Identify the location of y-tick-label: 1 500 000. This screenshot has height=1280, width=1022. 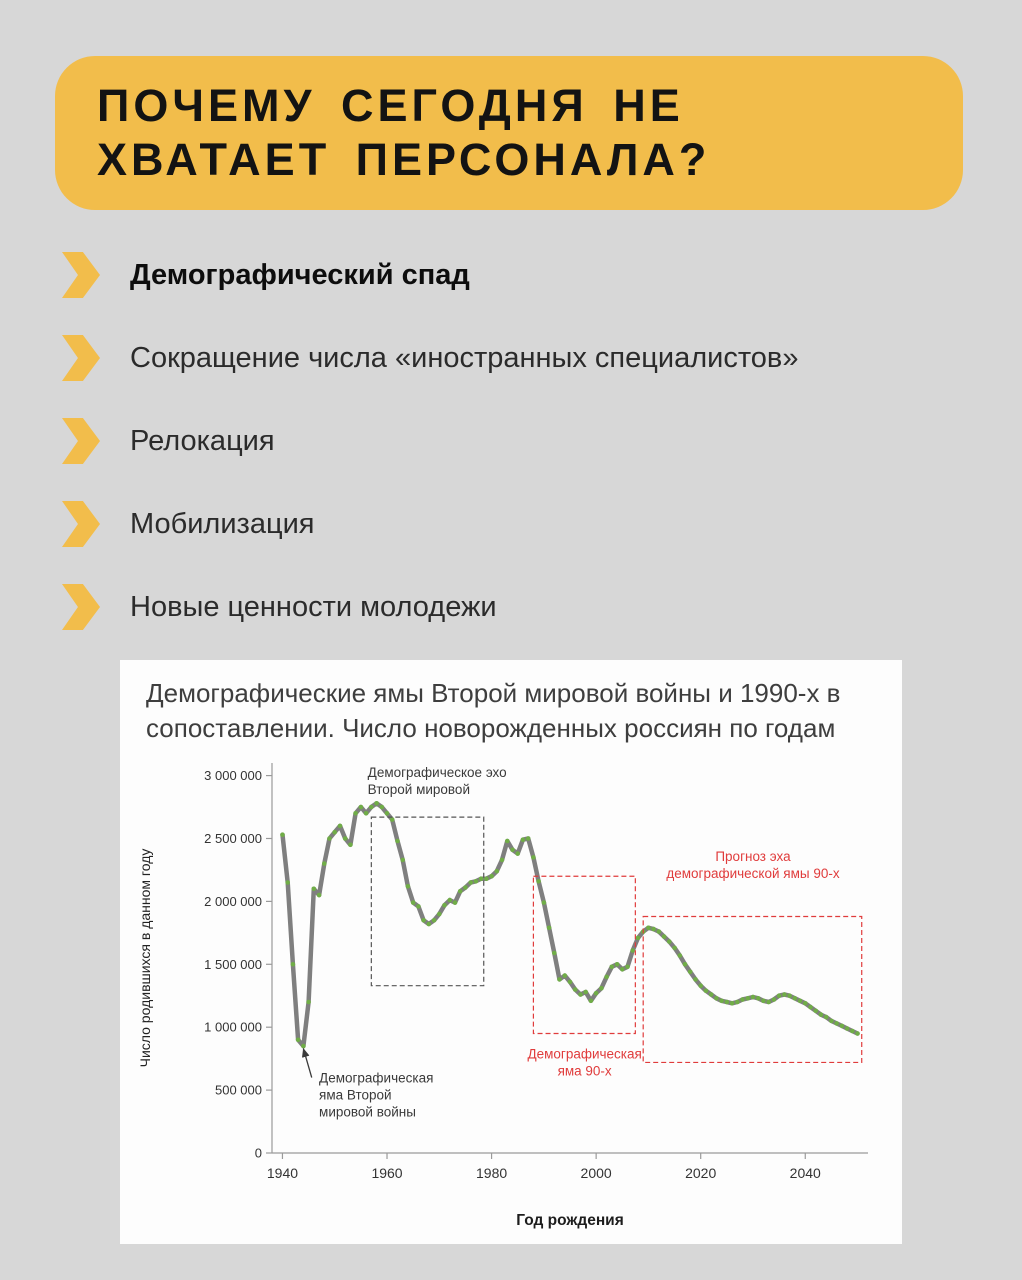
(233, 964).